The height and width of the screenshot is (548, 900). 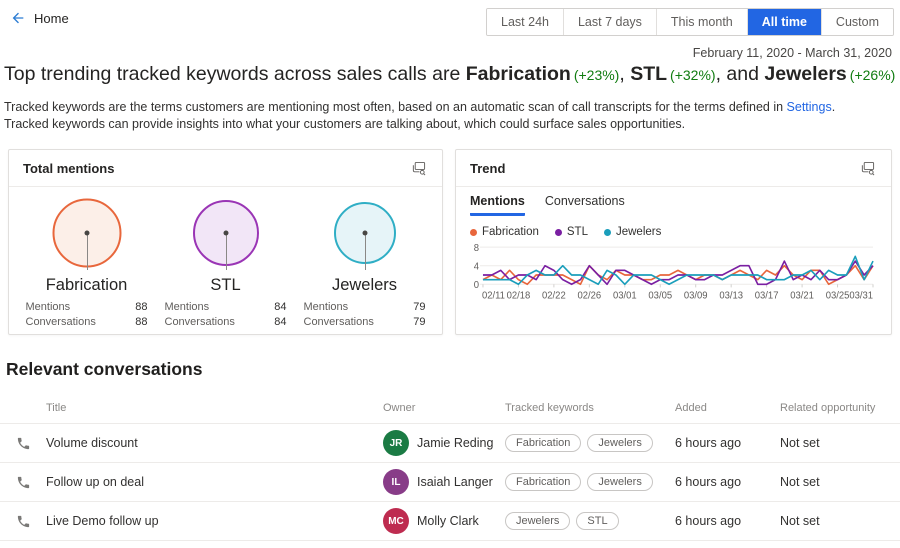 What do you see at coordinates (828, 408) in the screenshot?
I see `column-related-opportunity: Related opportunity` at bounding box center [828, 408].